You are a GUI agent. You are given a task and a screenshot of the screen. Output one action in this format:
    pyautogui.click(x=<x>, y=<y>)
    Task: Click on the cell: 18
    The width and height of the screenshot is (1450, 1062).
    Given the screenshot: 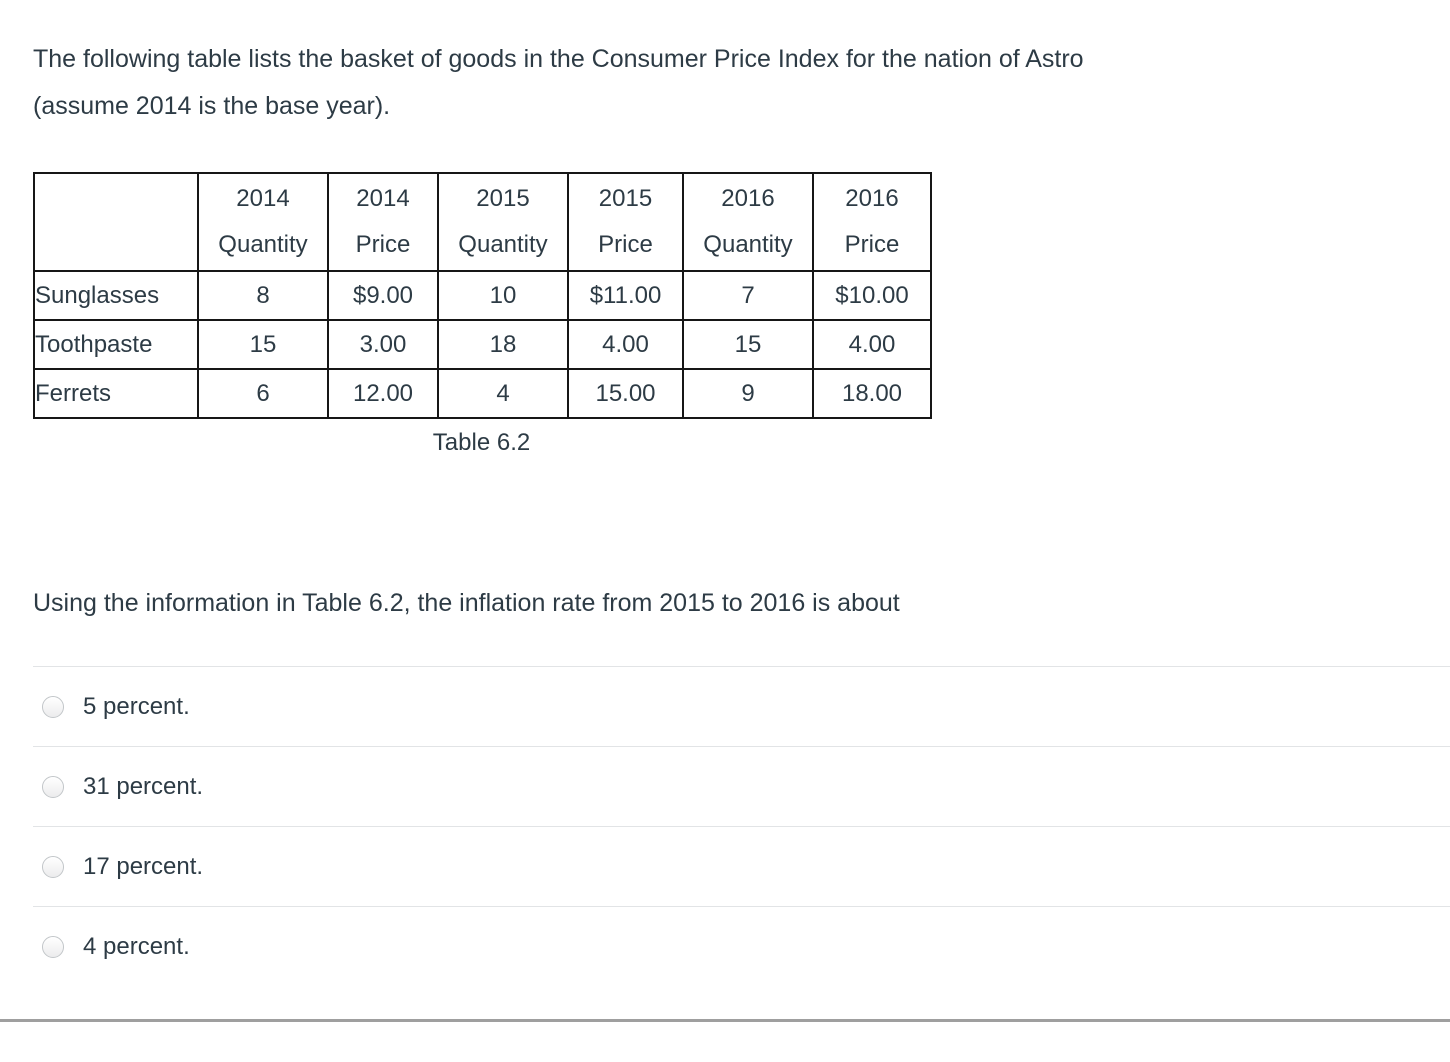 What is the action you would take?
    pyautogui.click(x=503, y=344)
    